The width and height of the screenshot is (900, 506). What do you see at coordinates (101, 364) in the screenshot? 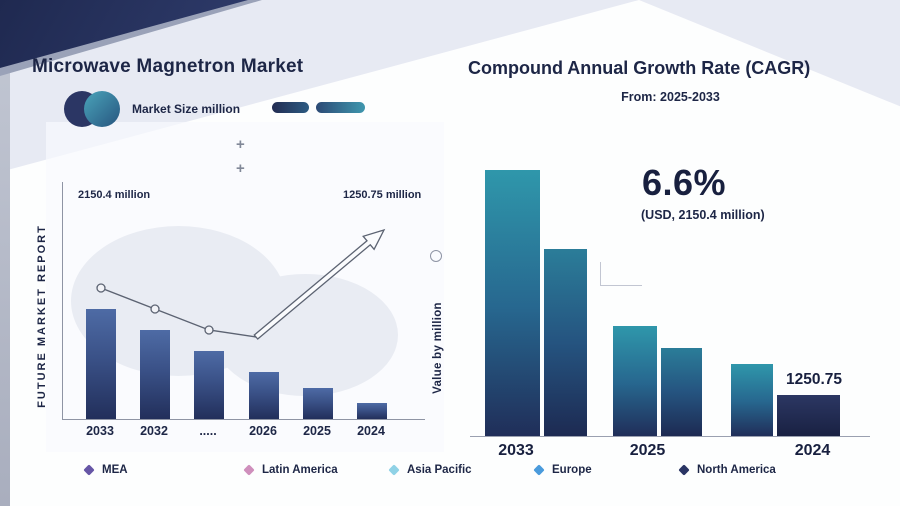
I see `left-bar-2033` at bounding box center [101, 364].